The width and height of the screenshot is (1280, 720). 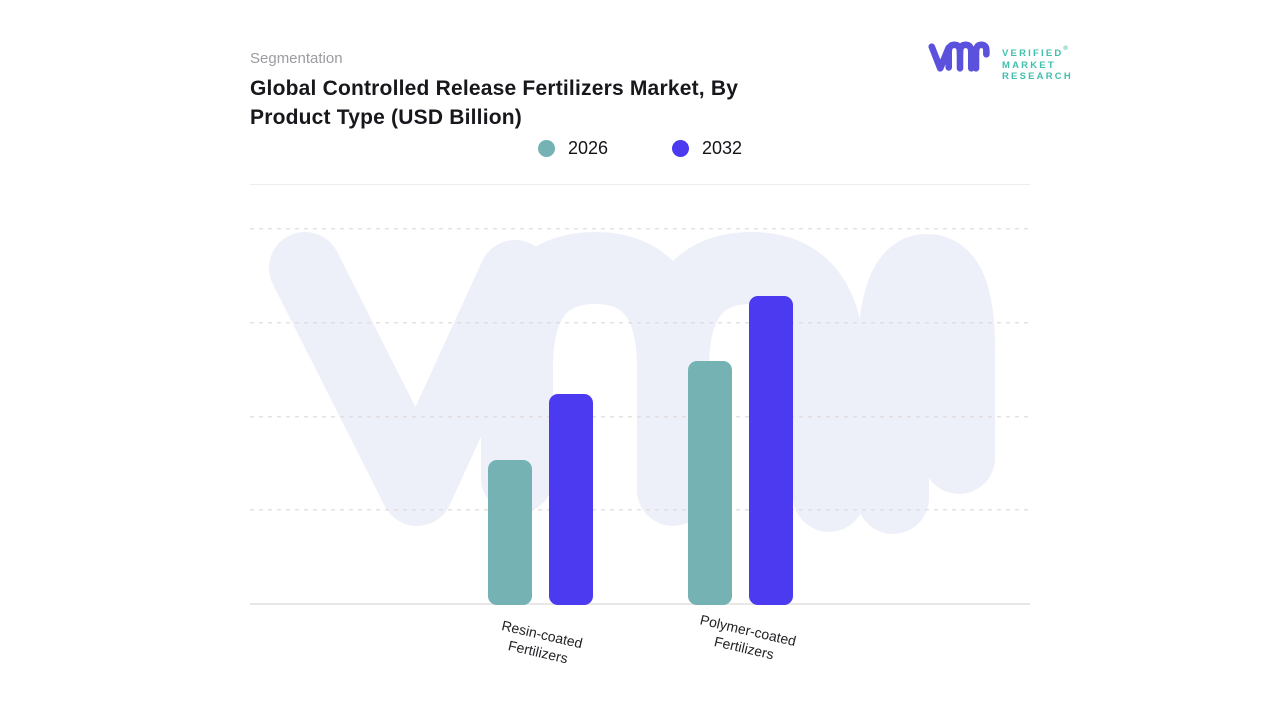 I want to click on legend-label-2026: 2026, so click(x=587, y=147).